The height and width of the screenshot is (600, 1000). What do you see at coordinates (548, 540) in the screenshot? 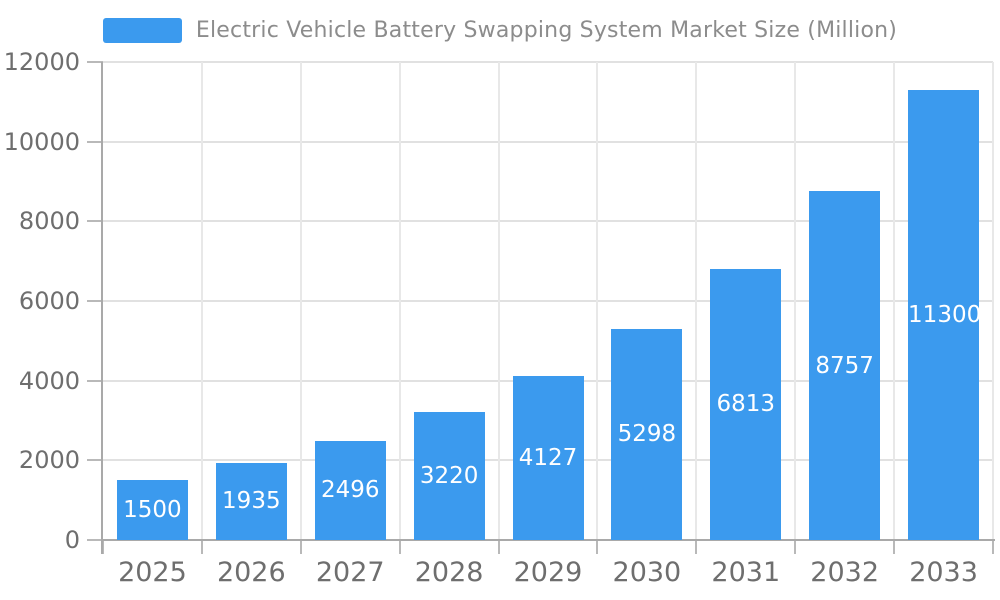
I see `x-axis-line` at bounding box center [548, 540].